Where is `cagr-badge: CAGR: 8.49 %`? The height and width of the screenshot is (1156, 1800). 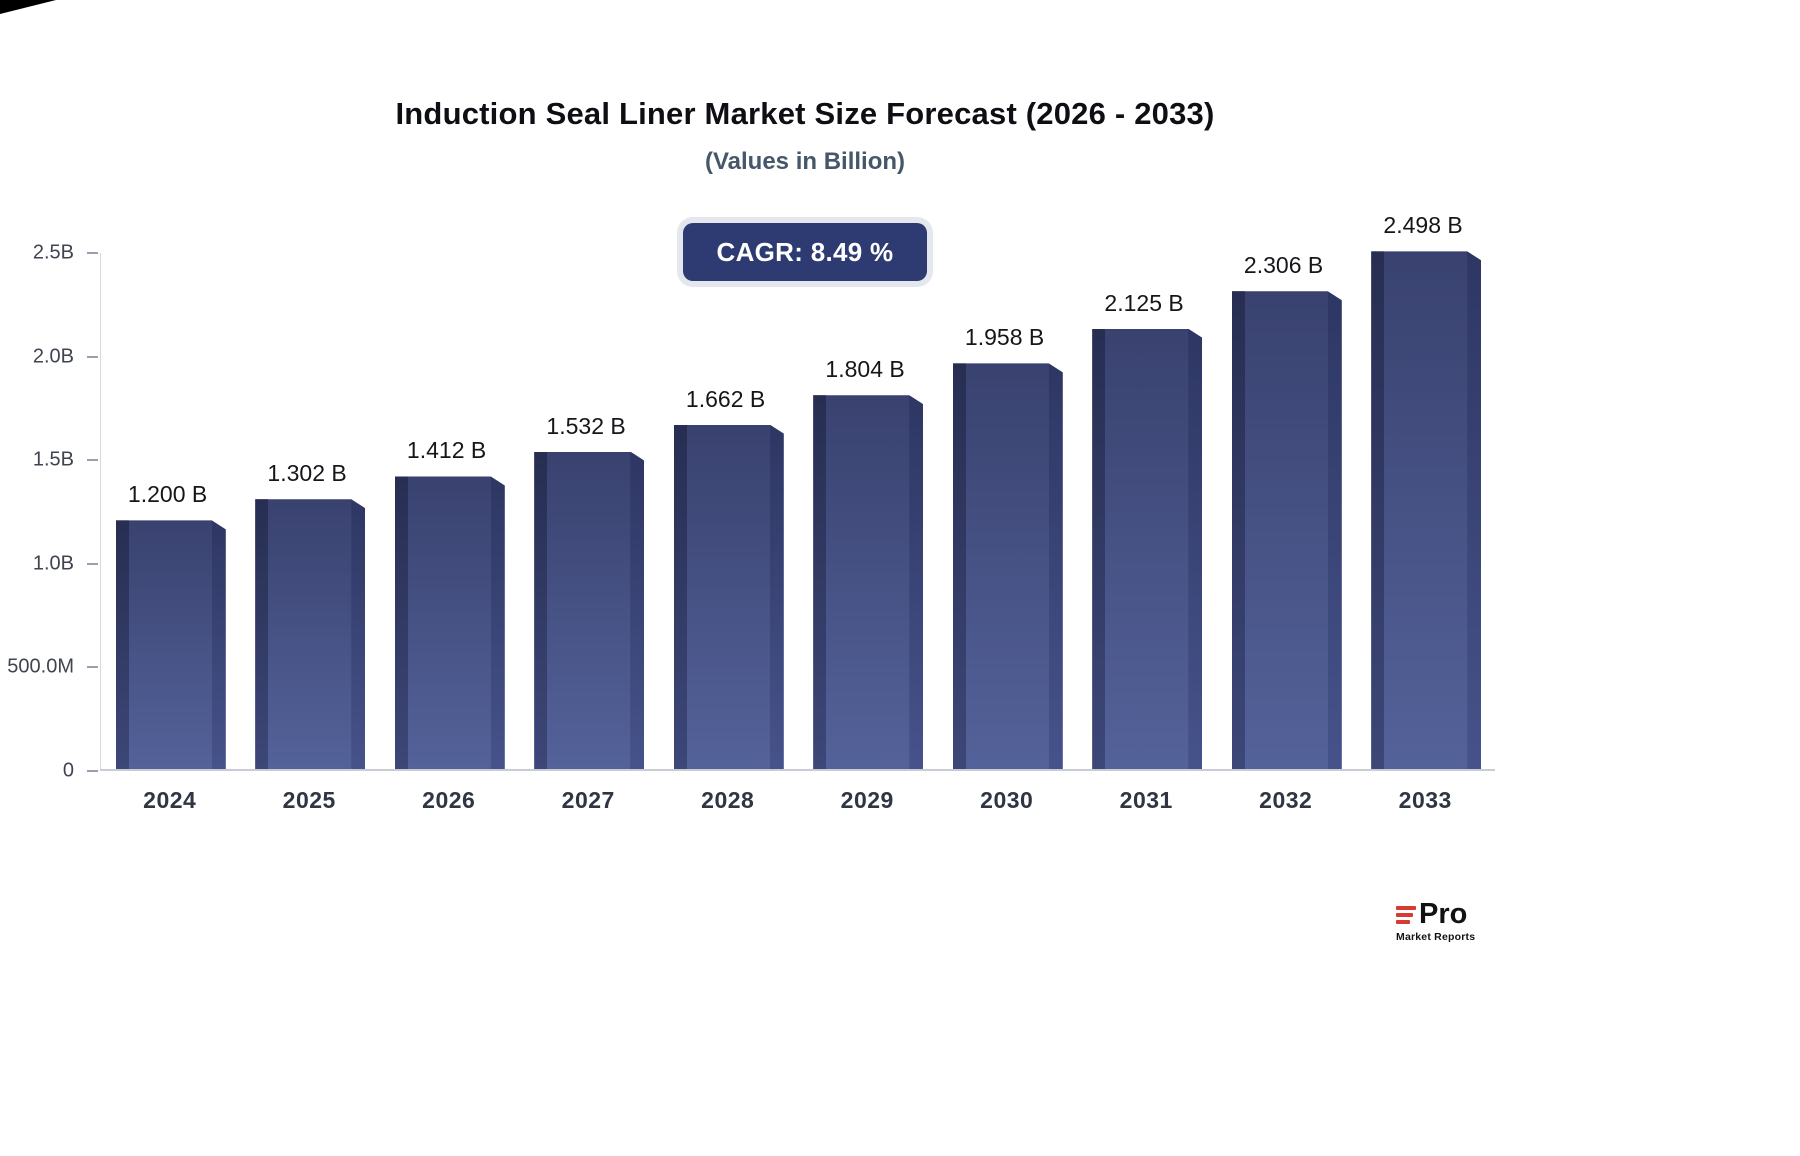
cagr-badge: CAGR: 8.49 % is located at coordinates (805, 252).